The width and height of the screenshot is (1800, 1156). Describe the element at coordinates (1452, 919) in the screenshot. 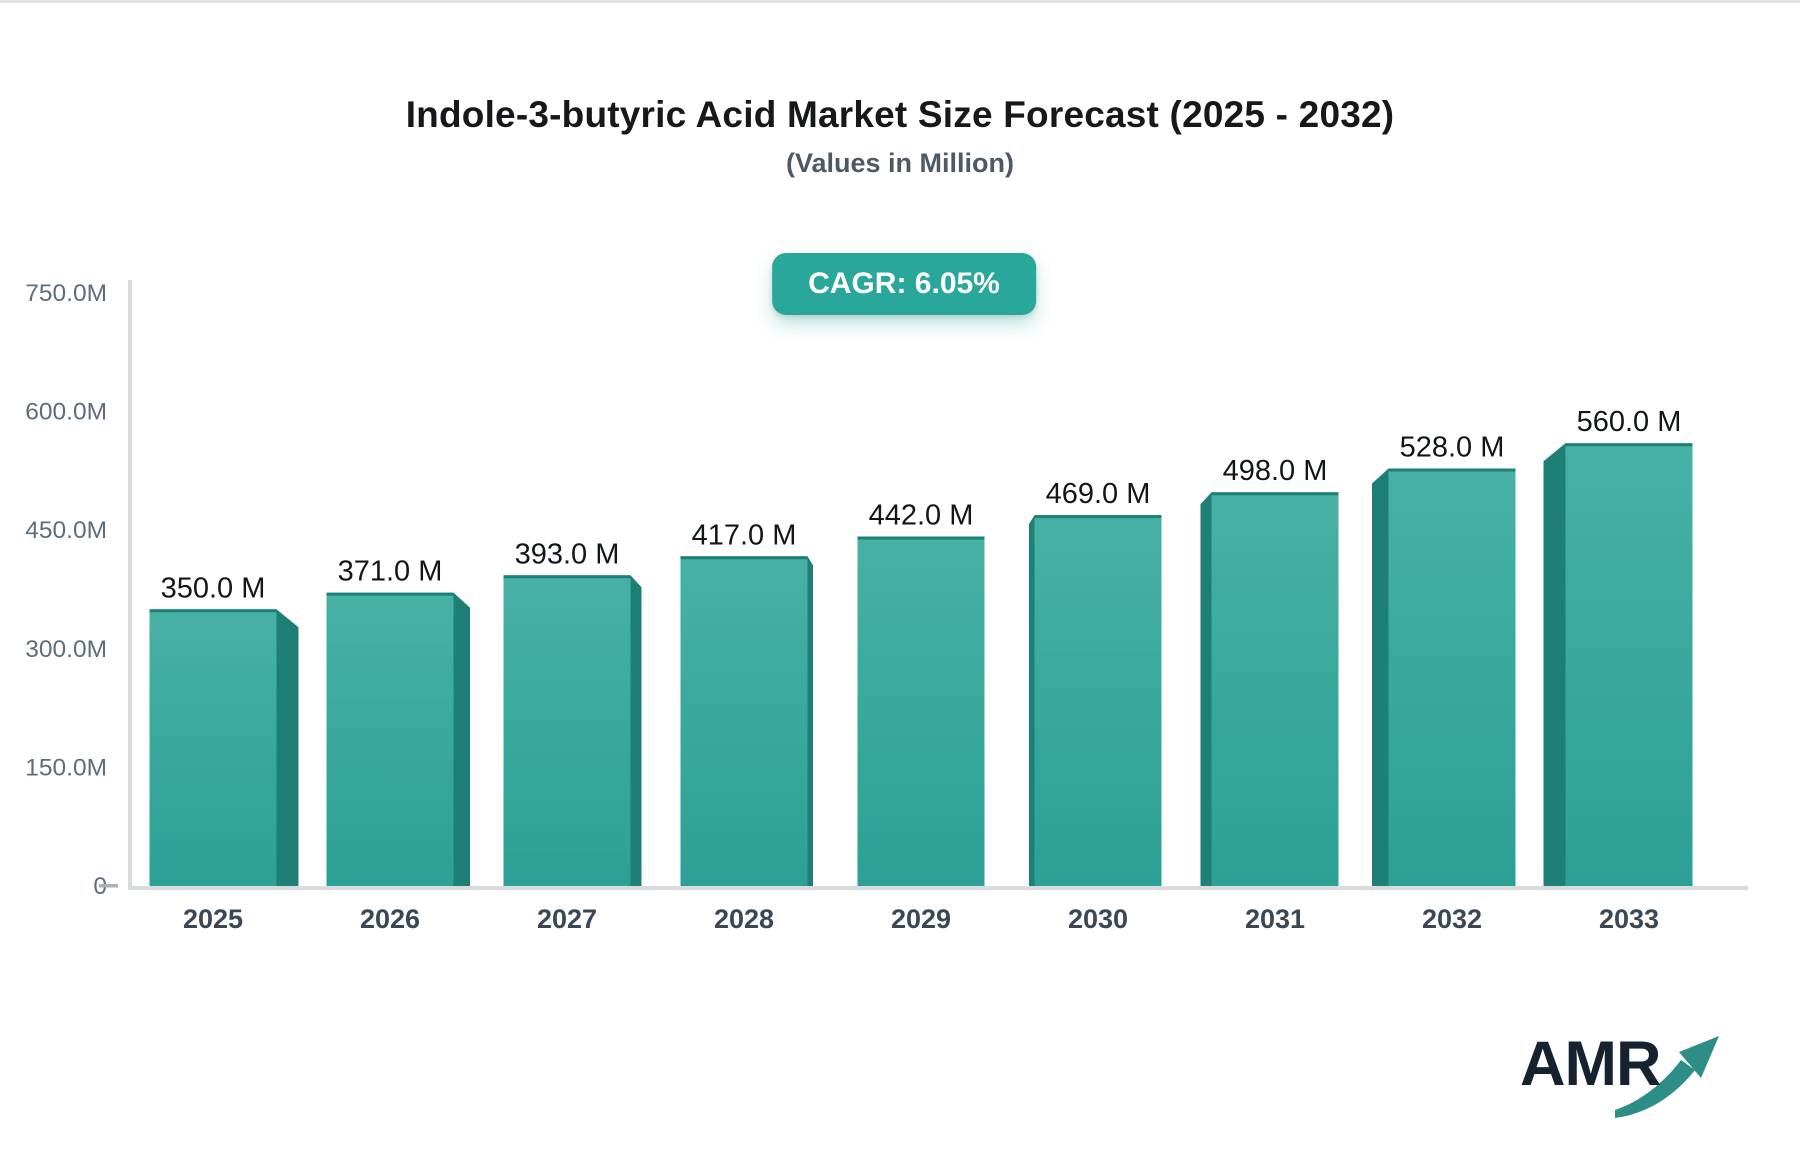

I see `x-tick-label-2032: 2032` at that location.